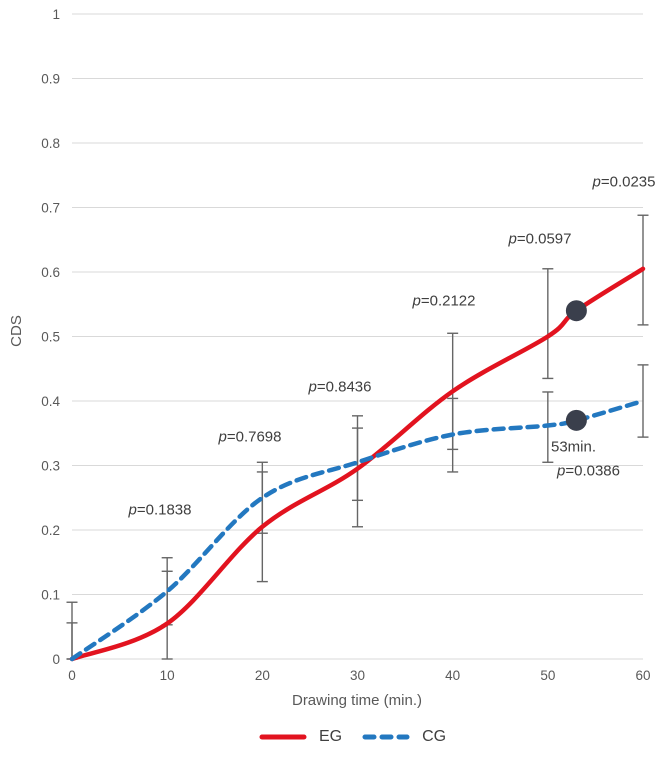 This screenshot has height=761, width=667. What do you see at coordinates (50, 143) in the screenshot?
I see `y-tick-label: 0.8` at bounding box center [50, 143].